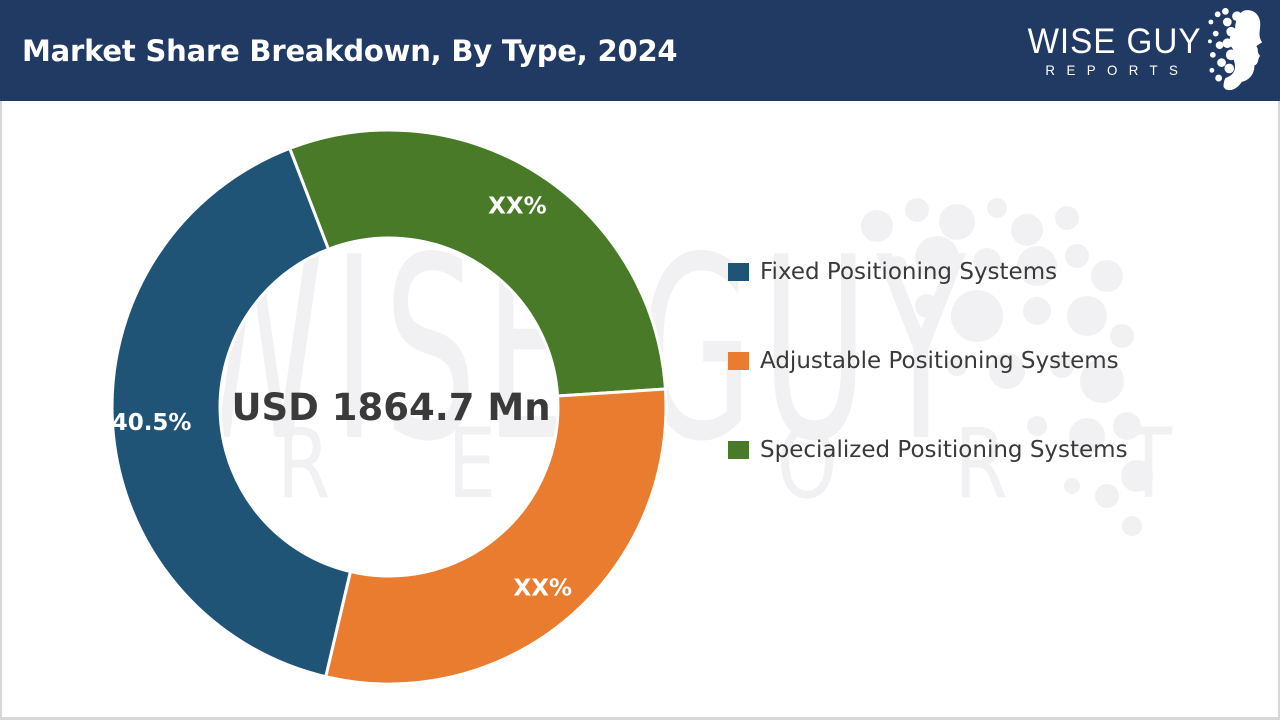 The width and height of the screenshot is (1280, 720). I want to click on donut-center-total: USD 1864.7 Mn, so click(391, 407).